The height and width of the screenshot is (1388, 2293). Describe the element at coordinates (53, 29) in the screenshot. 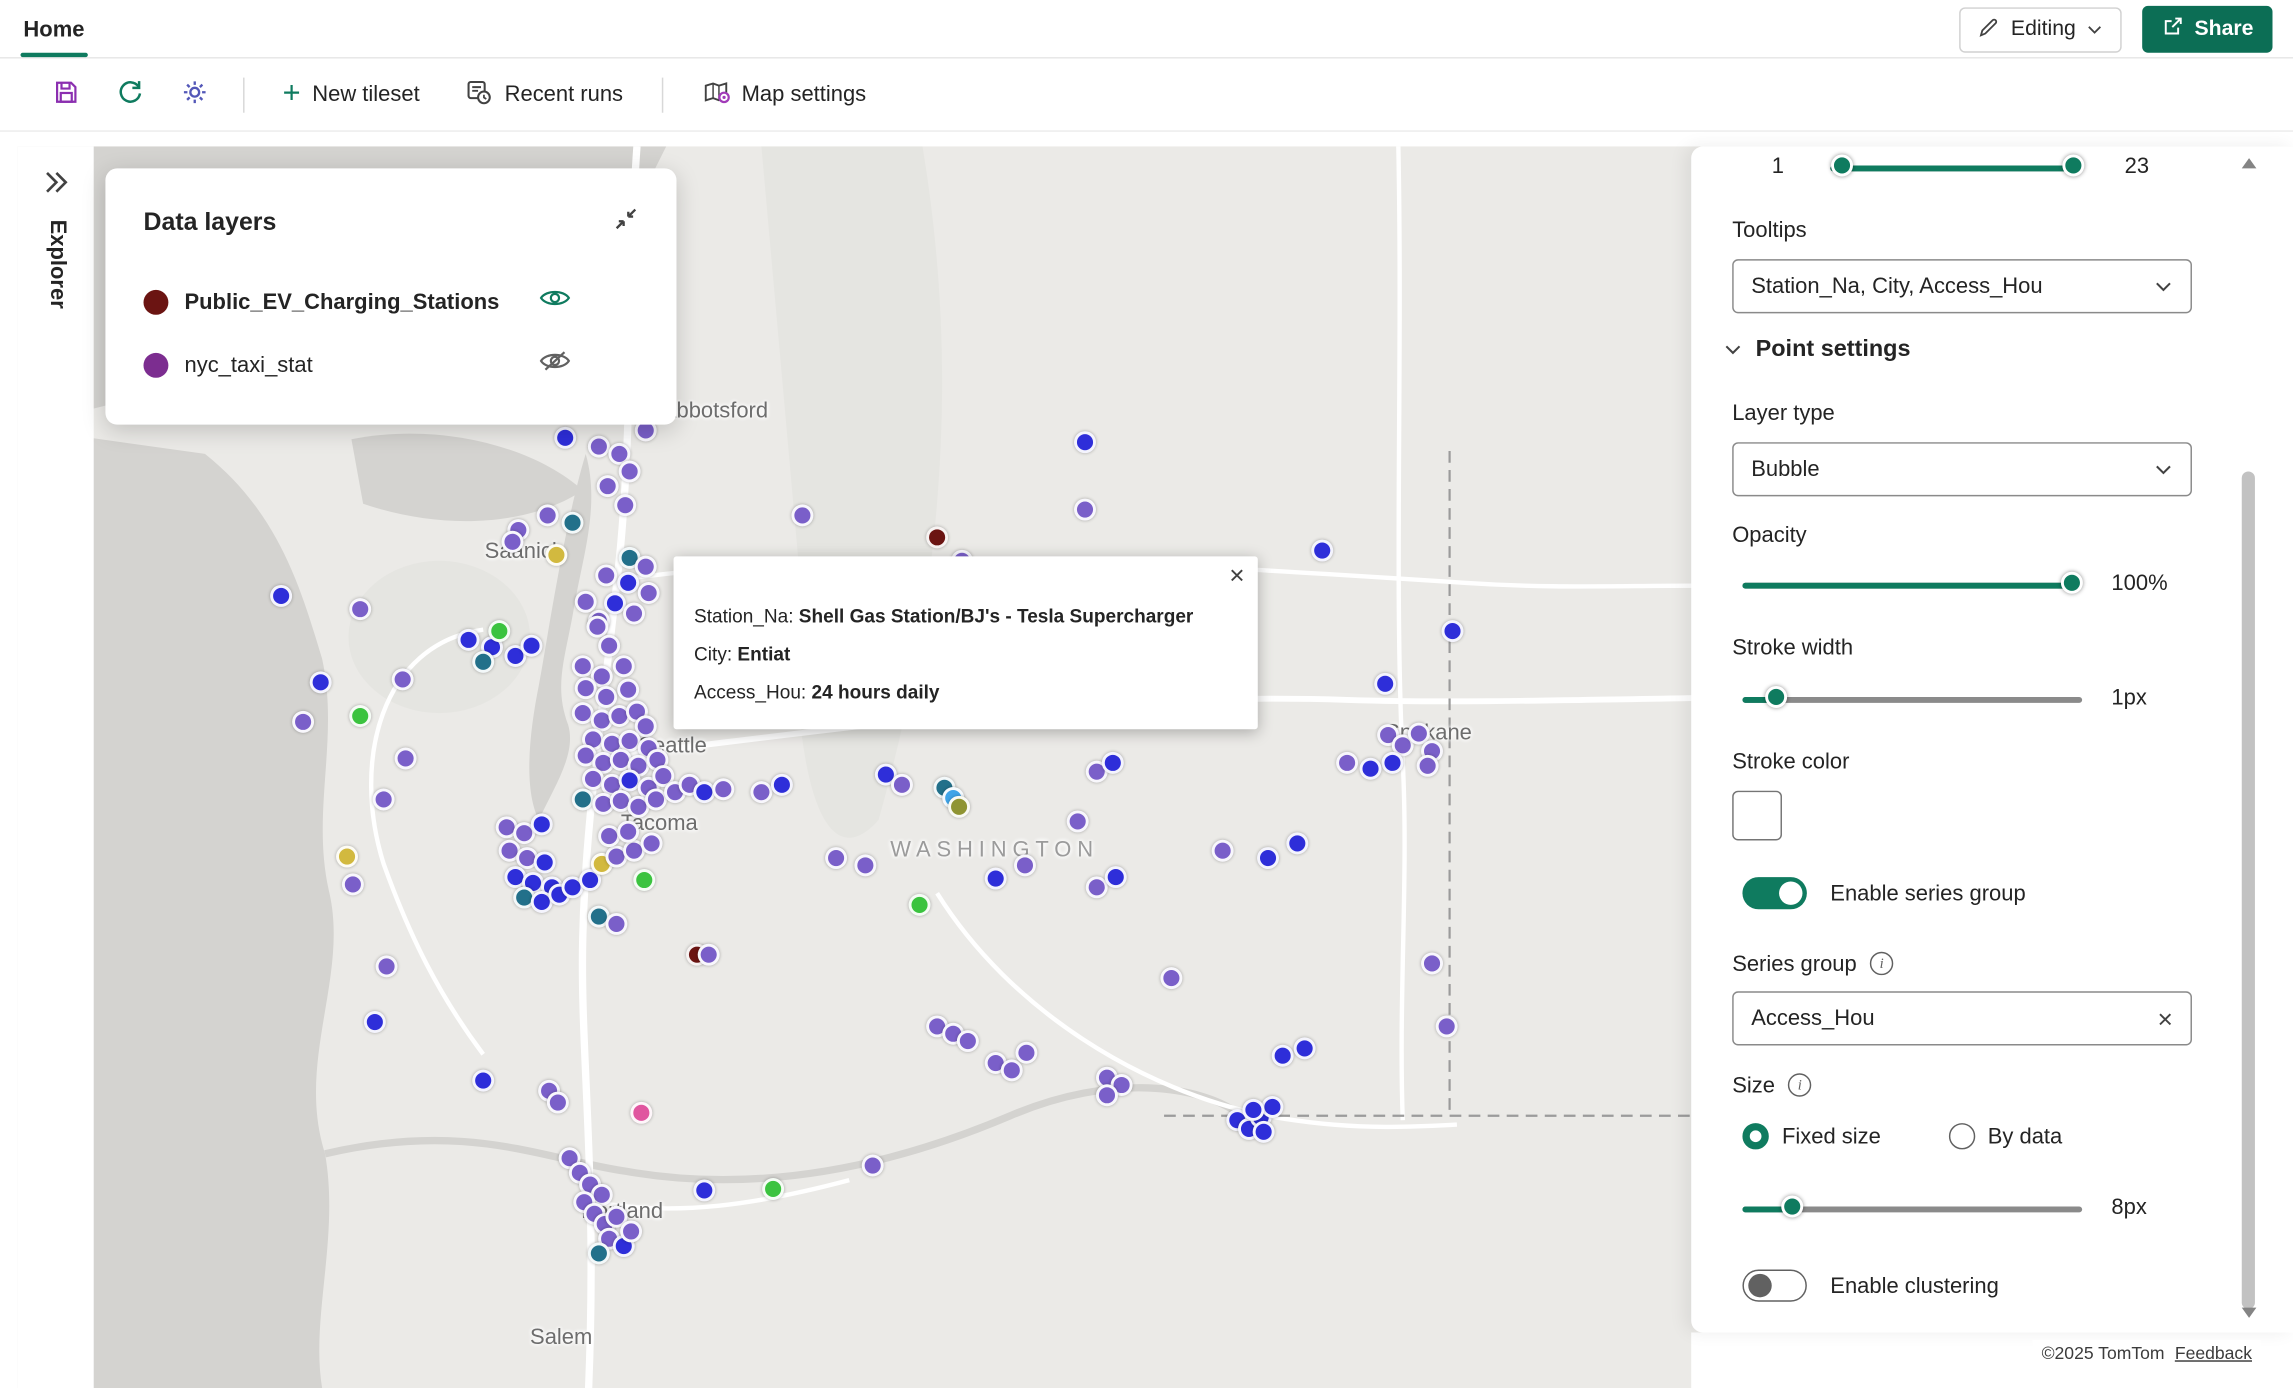

I see `tab-home: Home` at that location.